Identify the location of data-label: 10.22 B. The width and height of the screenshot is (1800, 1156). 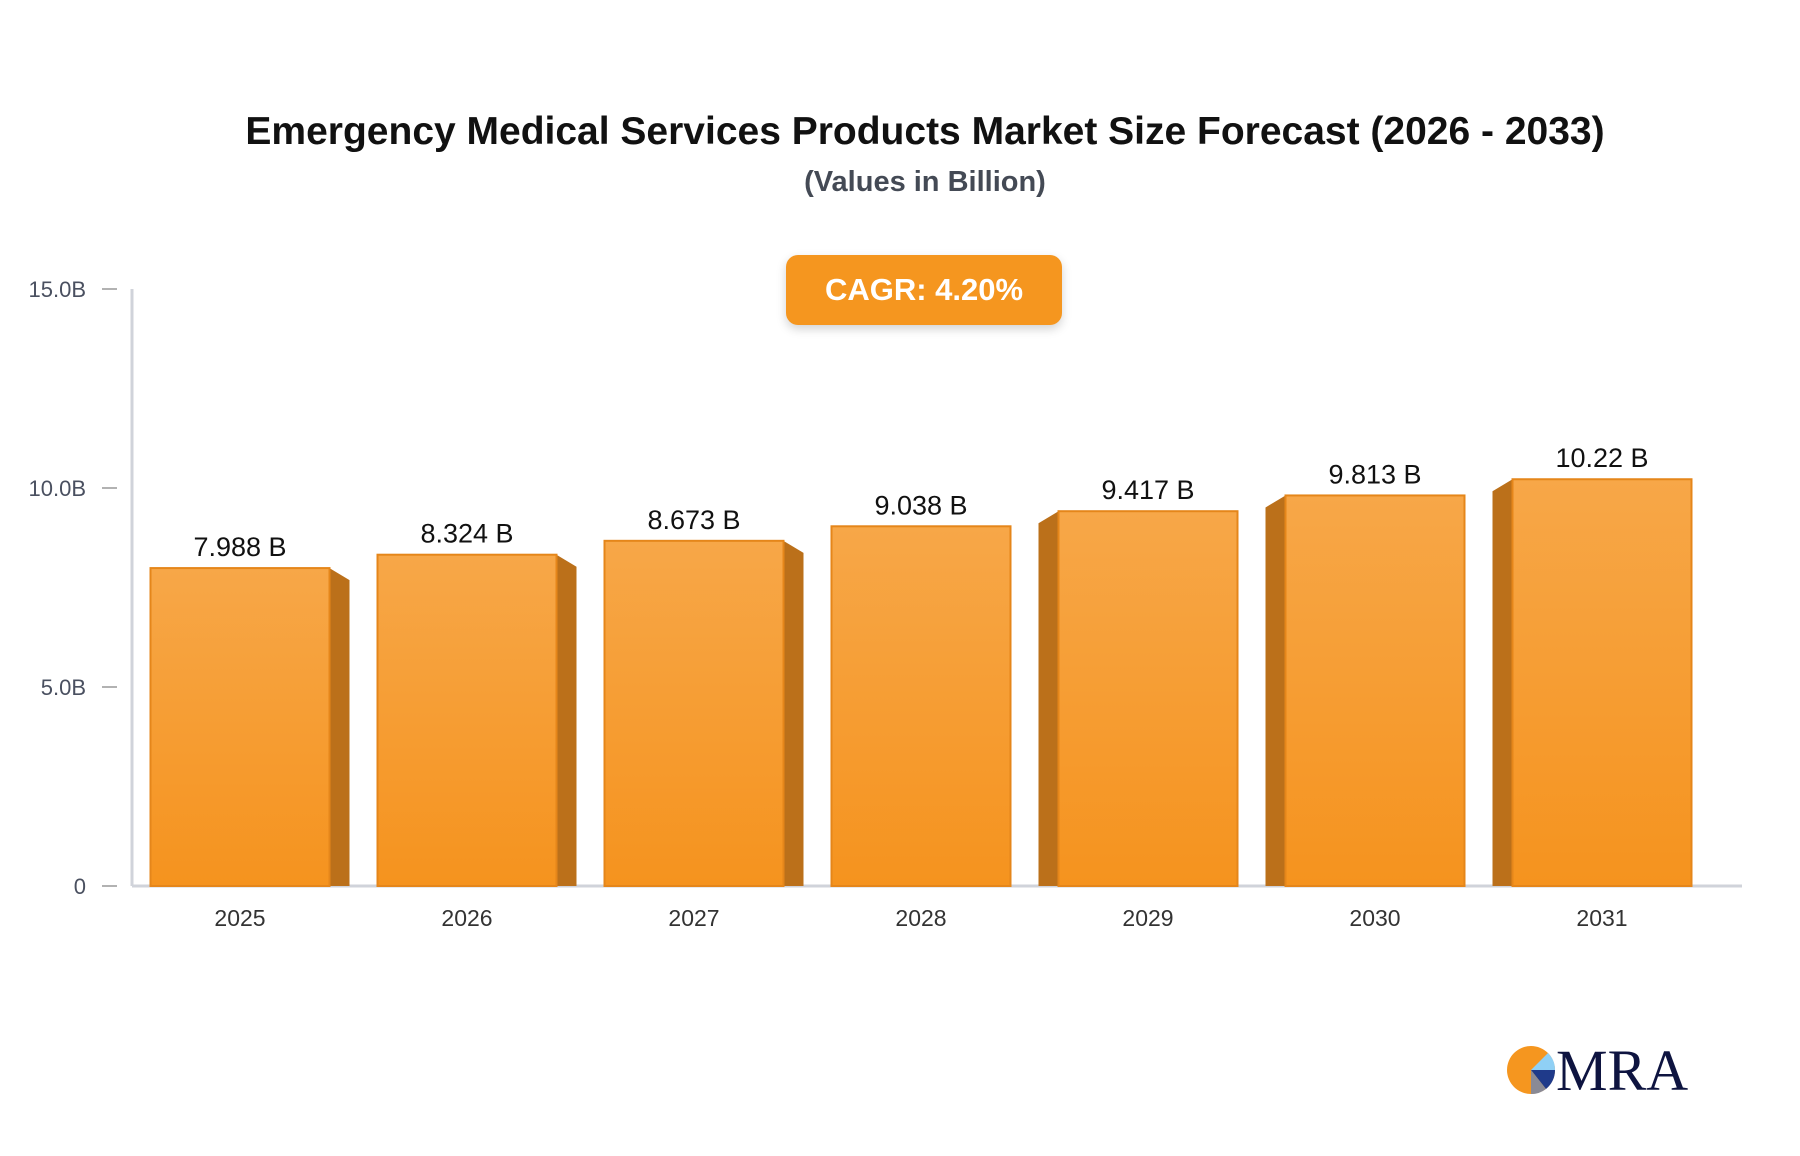
(1601, 458).